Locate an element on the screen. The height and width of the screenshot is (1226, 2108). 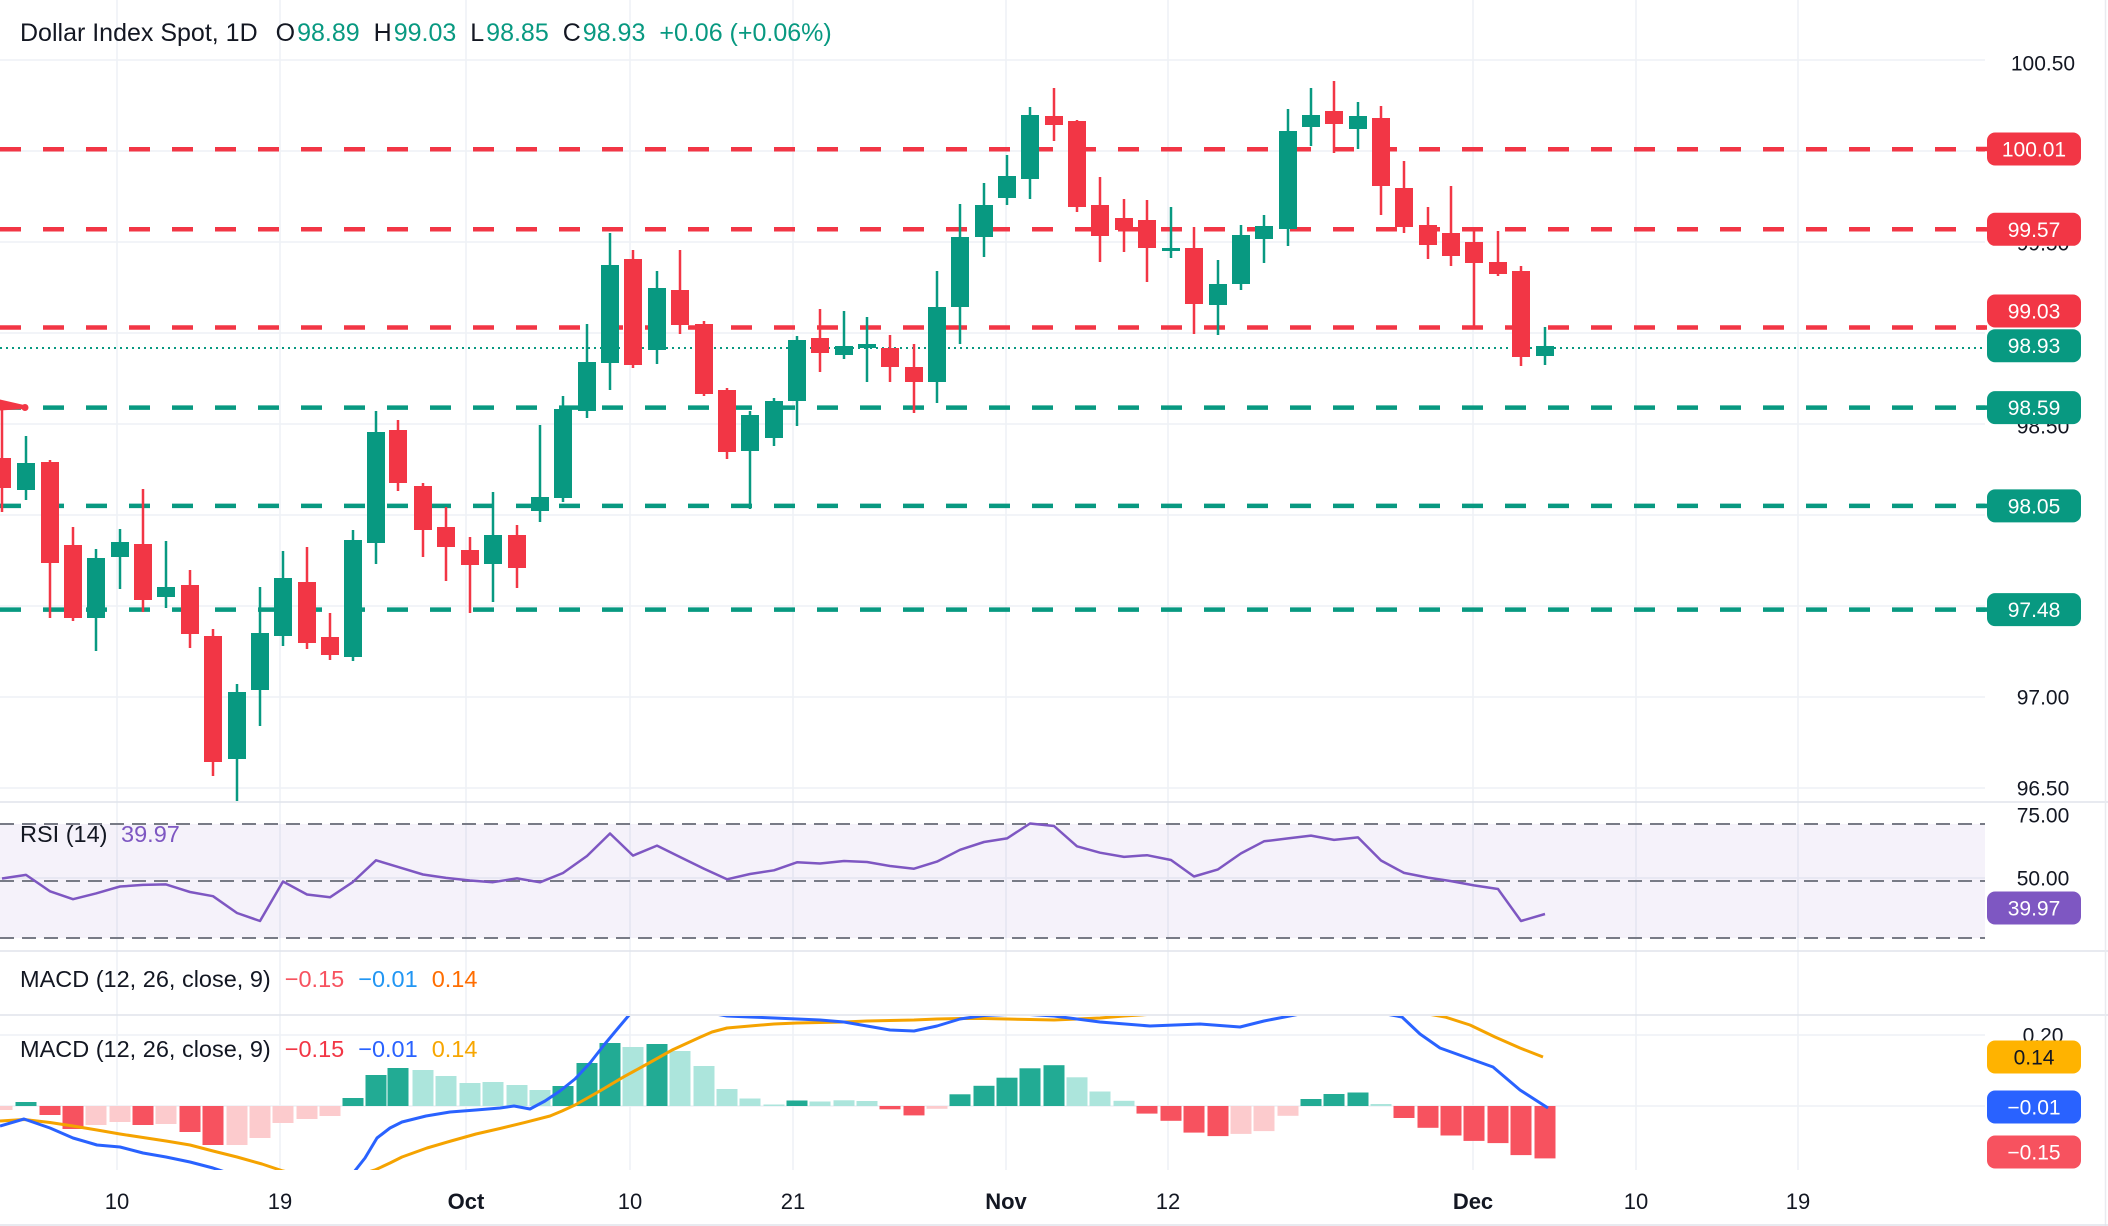
svg-text: 100.50 is located at coordinates (2043, 64).